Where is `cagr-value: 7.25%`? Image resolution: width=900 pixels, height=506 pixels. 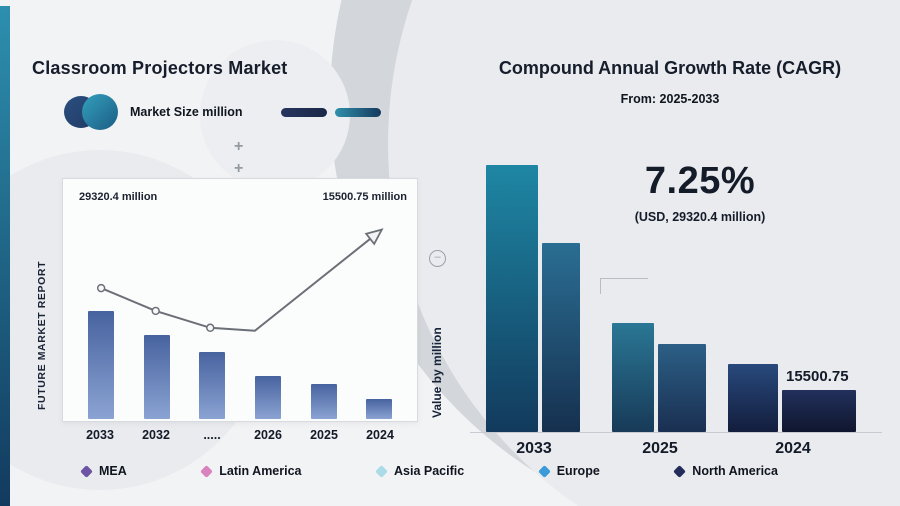 cagr-value: 7.25% is located at coordinates (700, 181).